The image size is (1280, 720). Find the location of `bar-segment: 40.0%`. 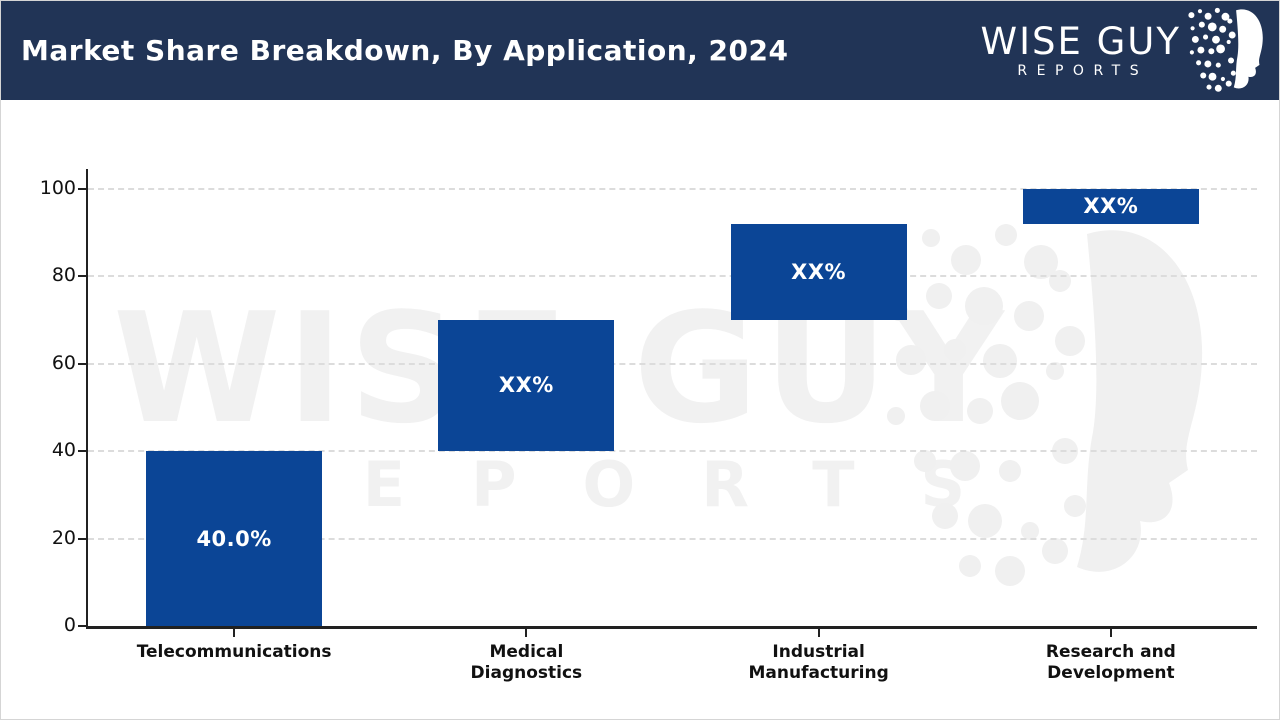

bar-segment: 40.0% is located at coordinates (234, 538).